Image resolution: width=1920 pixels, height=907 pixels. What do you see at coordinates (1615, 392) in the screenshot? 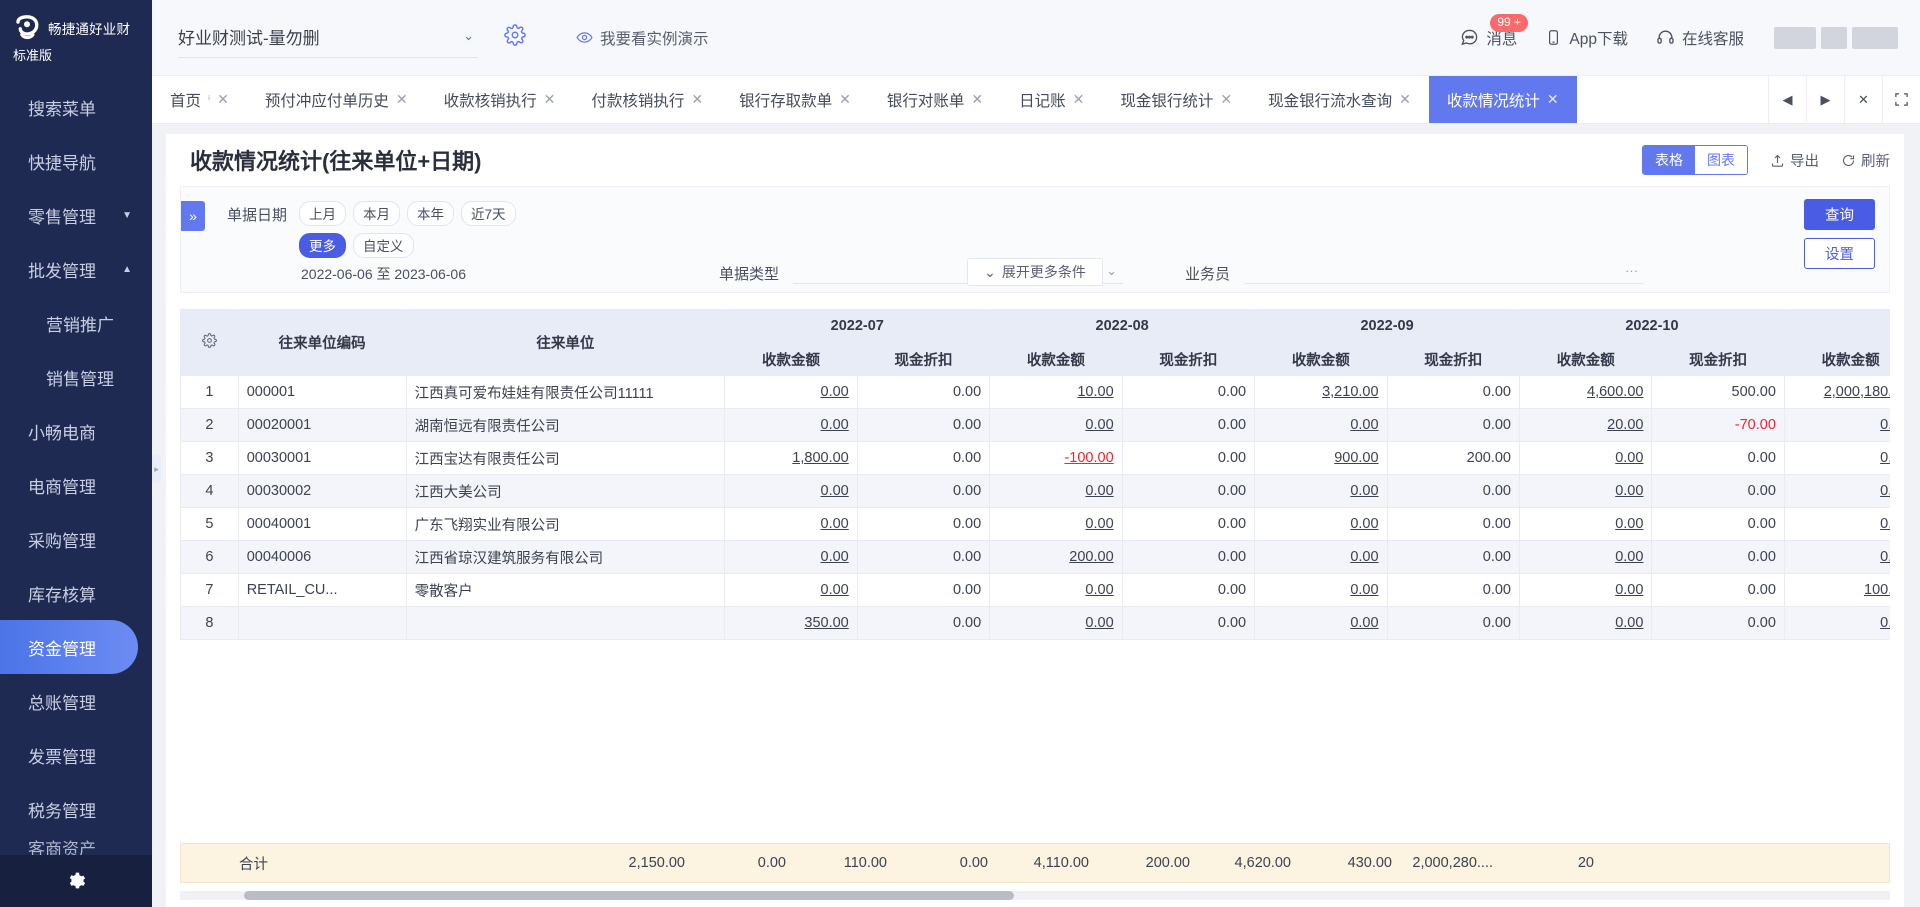
I see `amount-link: 4,600.00` at bounding box center [1615, 392].